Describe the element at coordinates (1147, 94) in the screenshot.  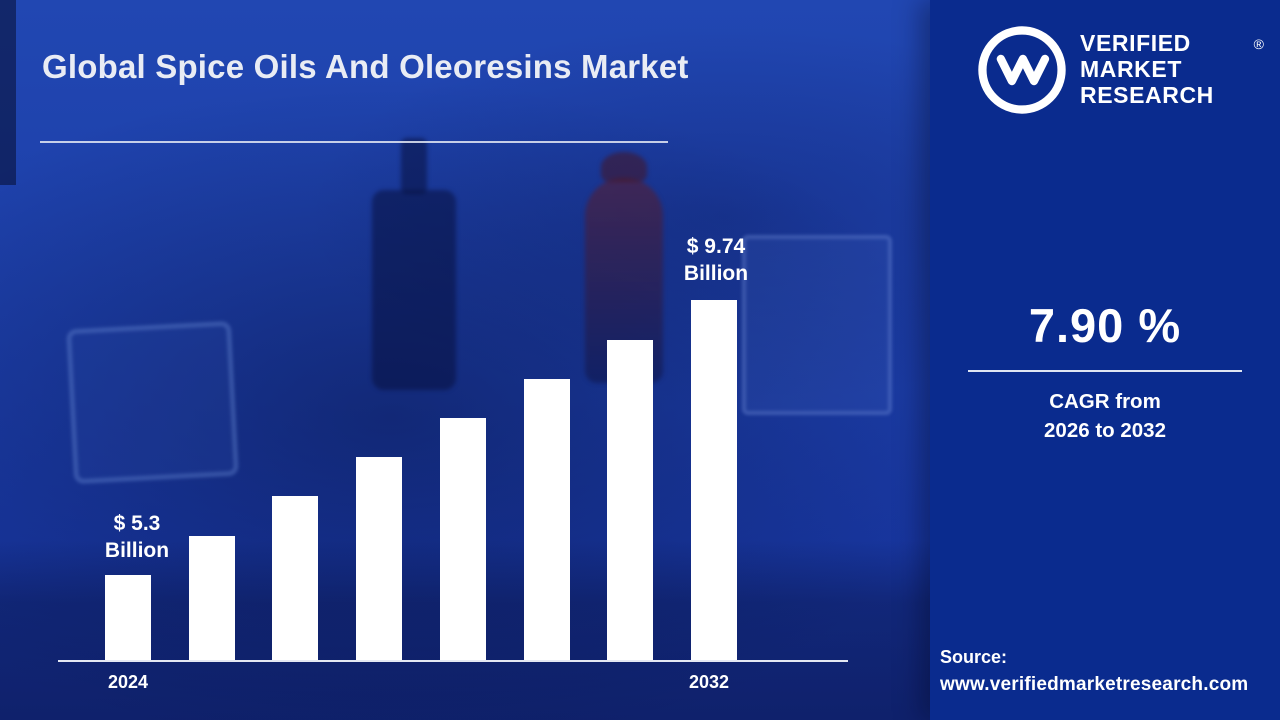
I see `brand-line-research: RESEARCH` at that location.